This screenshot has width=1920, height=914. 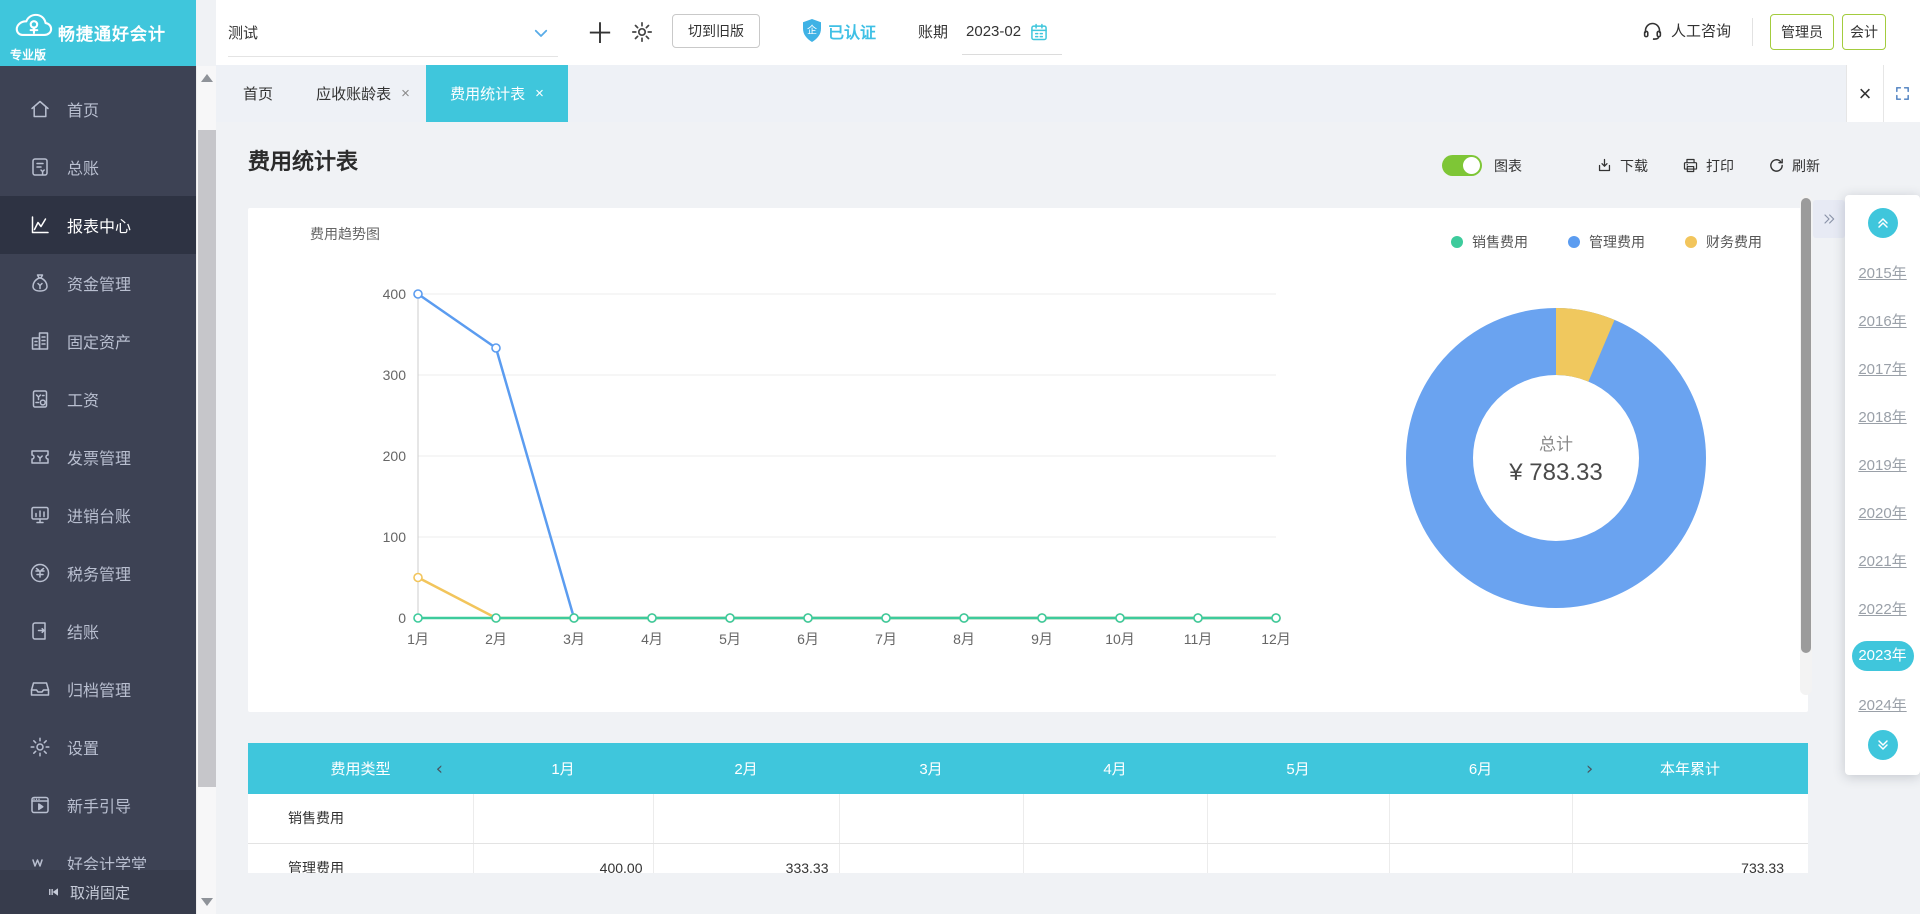 What do you see at coordinates (621, 866) in the screenshot?
I see `cell-value: 400.00` at bounding box center [621, 866].